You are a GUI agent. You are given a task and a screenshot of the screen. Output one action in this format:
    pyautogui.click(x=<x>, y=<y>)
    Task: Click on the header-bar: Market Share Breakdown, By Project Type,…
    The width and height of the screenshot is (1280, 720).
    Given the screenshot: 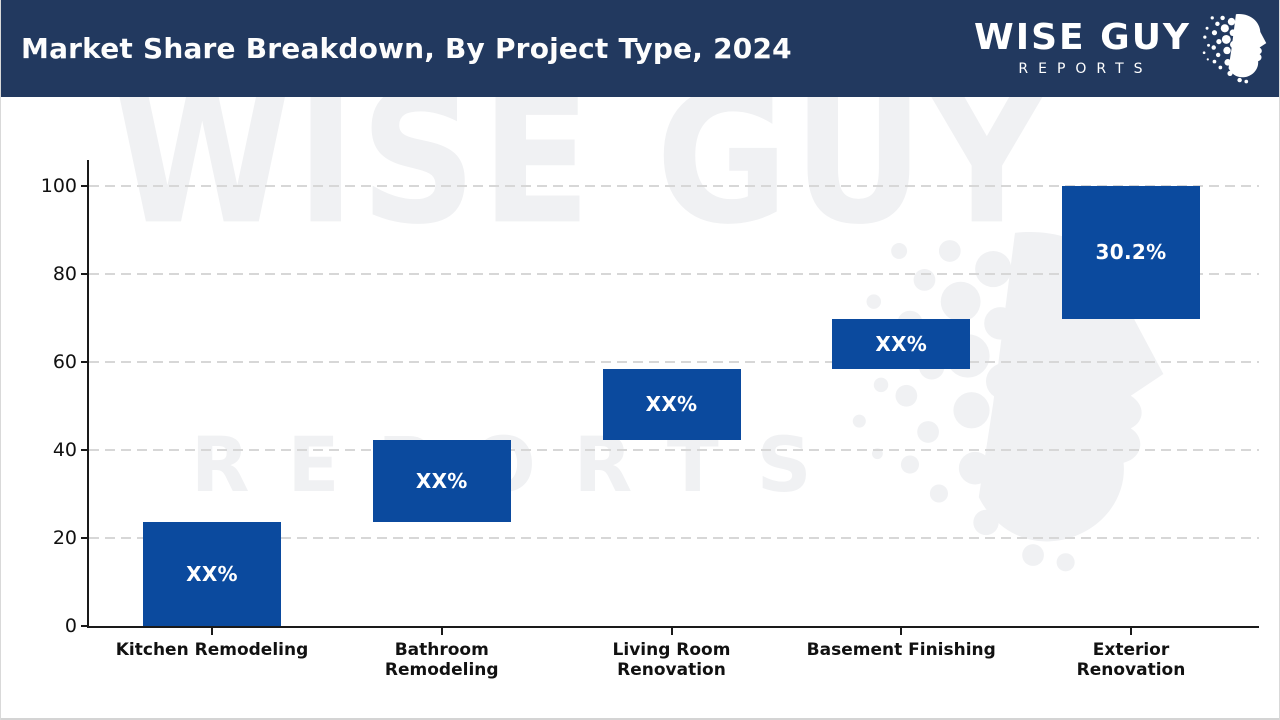 What is the action you would take?
    pyautogui.click(x=640, y=48)
    